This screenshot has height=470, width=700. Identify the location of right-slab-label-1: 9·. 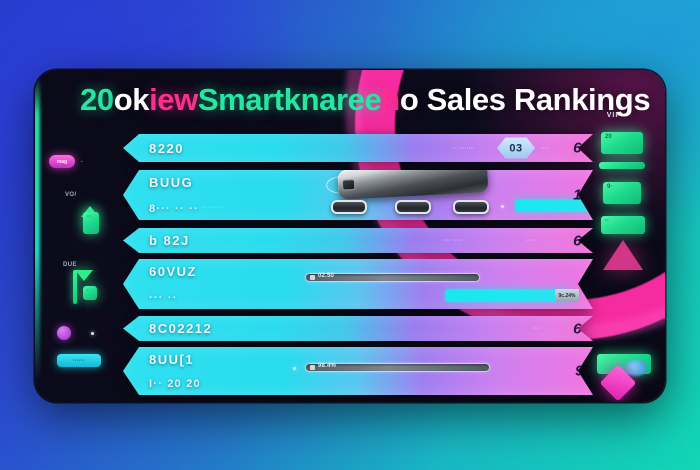
(610, 187).